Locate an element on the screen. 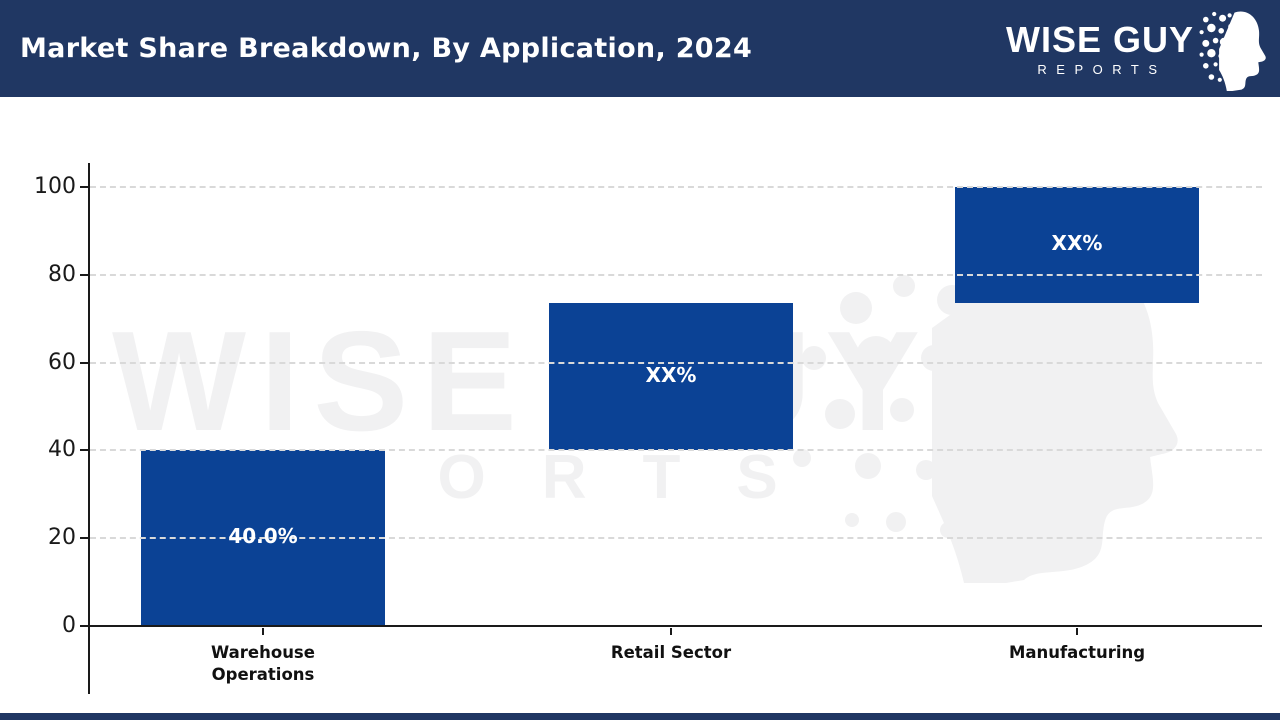  bar-retail-sector is located at coordinates (671, 377).